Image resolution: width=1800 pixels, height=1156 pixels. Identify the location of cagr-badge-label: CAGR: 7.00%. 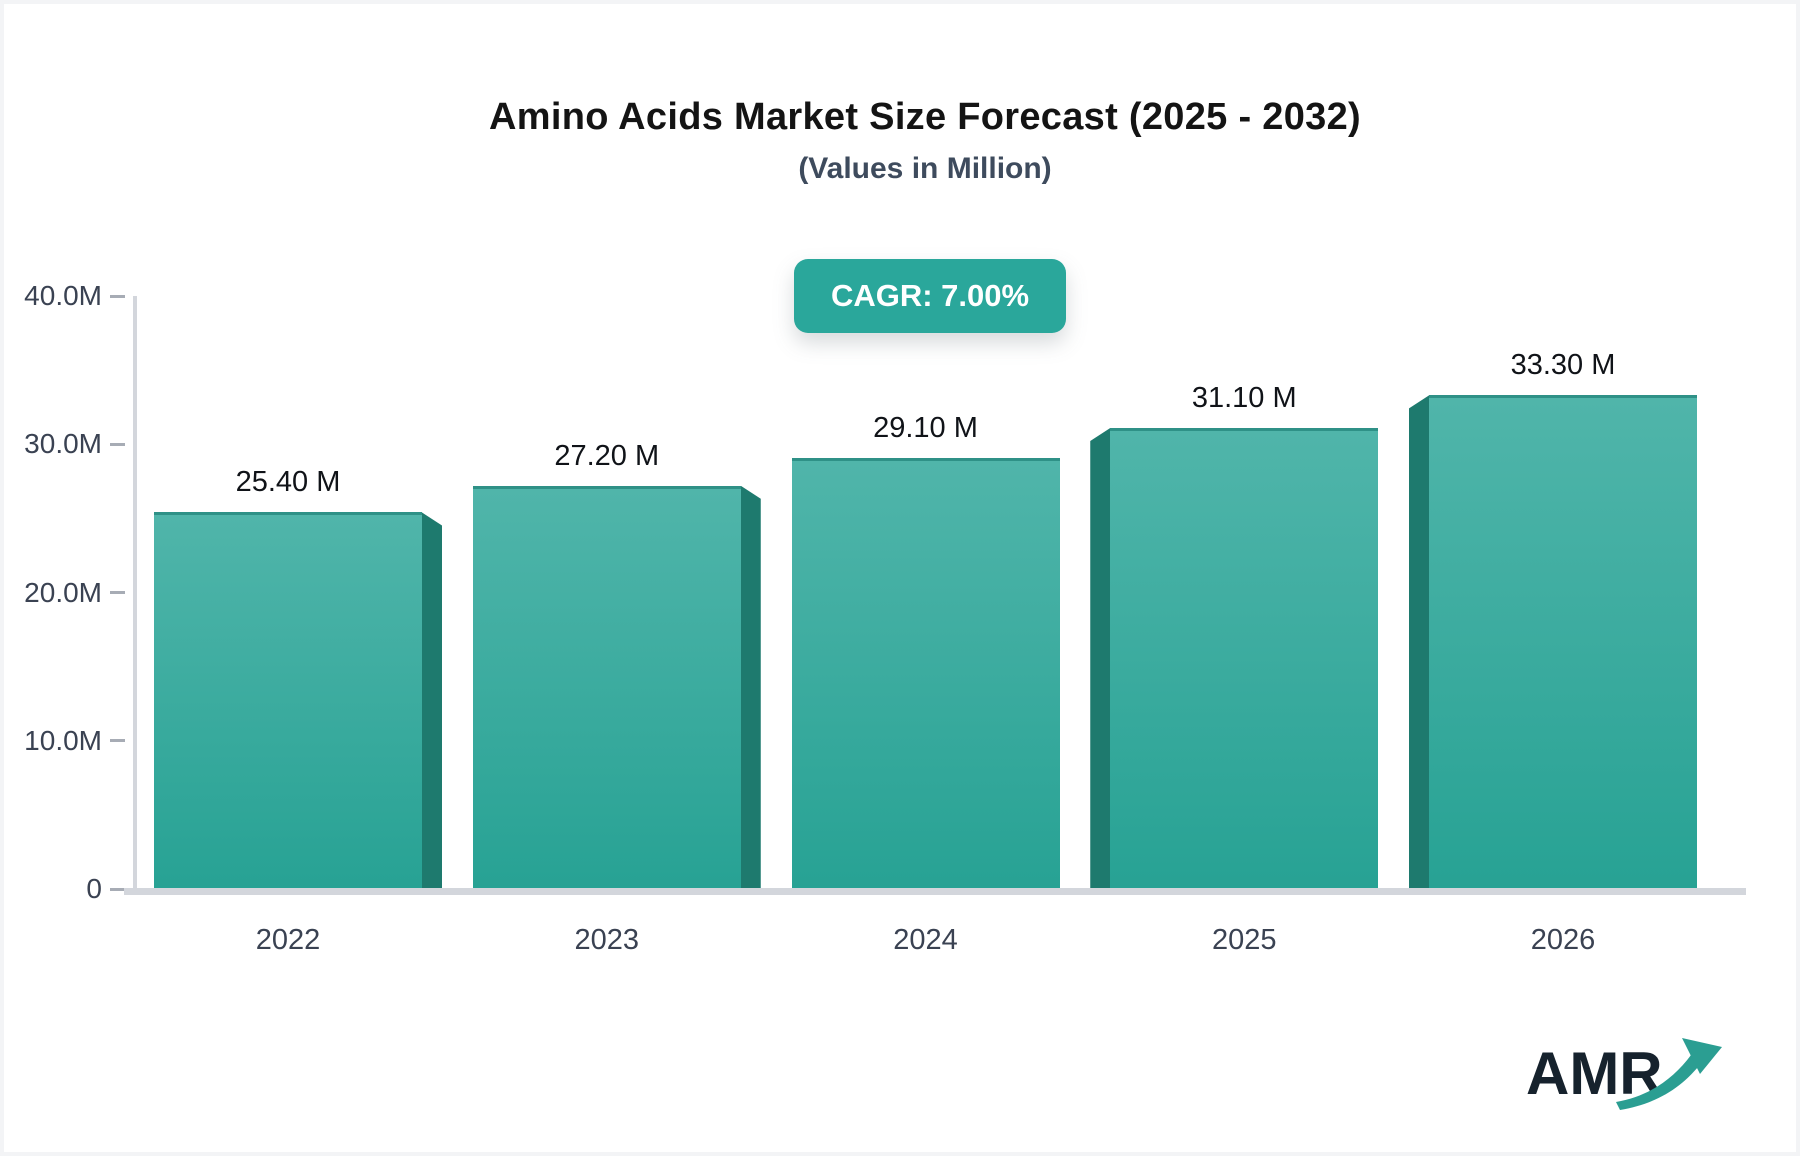
(930, 295).